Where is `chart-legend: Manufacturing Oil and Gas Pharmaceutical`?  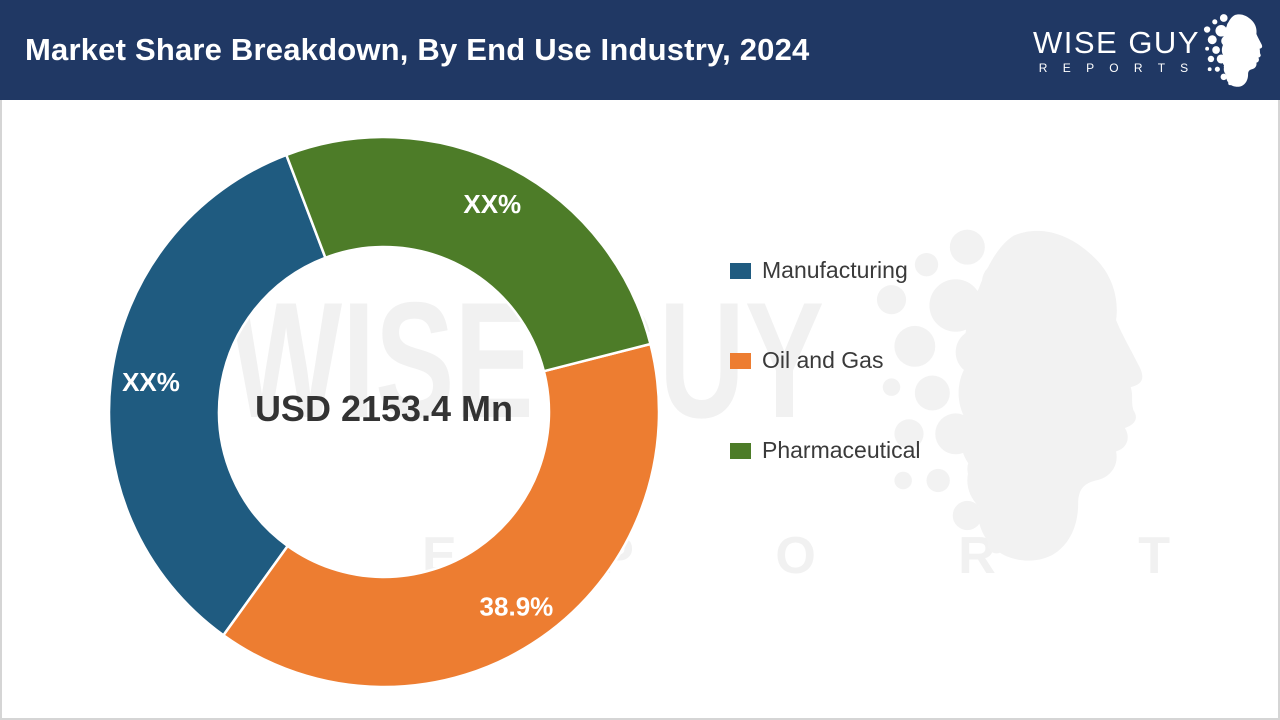 chart-legend: Manufacturing Oil and Gas Pharmaceutical is located at coordinates (825, 360).